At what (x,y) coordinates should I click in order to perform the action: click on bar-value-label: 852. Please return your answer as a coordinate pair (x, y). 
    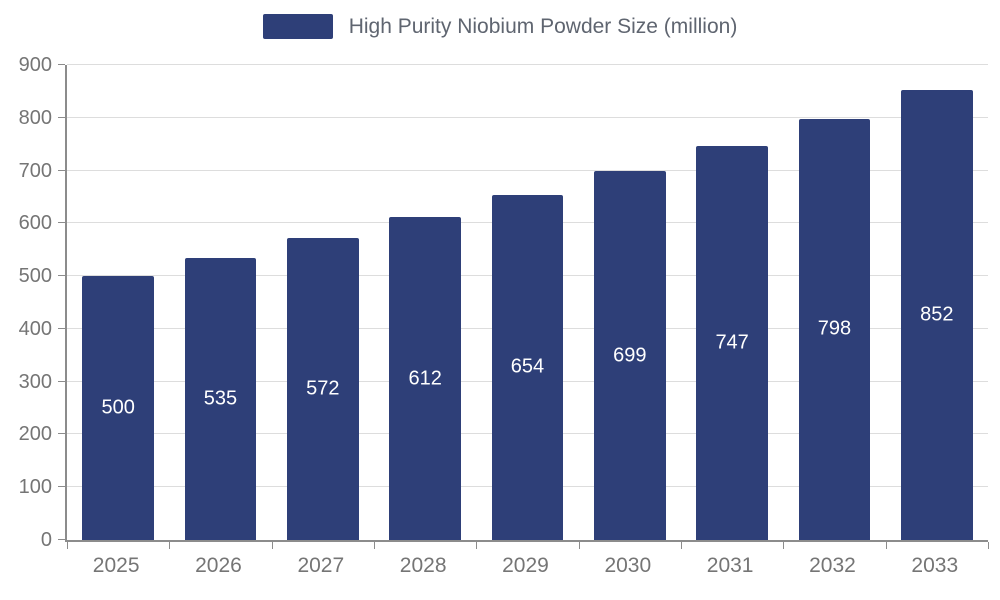
    Looking at the image, I should click on (937, 314).